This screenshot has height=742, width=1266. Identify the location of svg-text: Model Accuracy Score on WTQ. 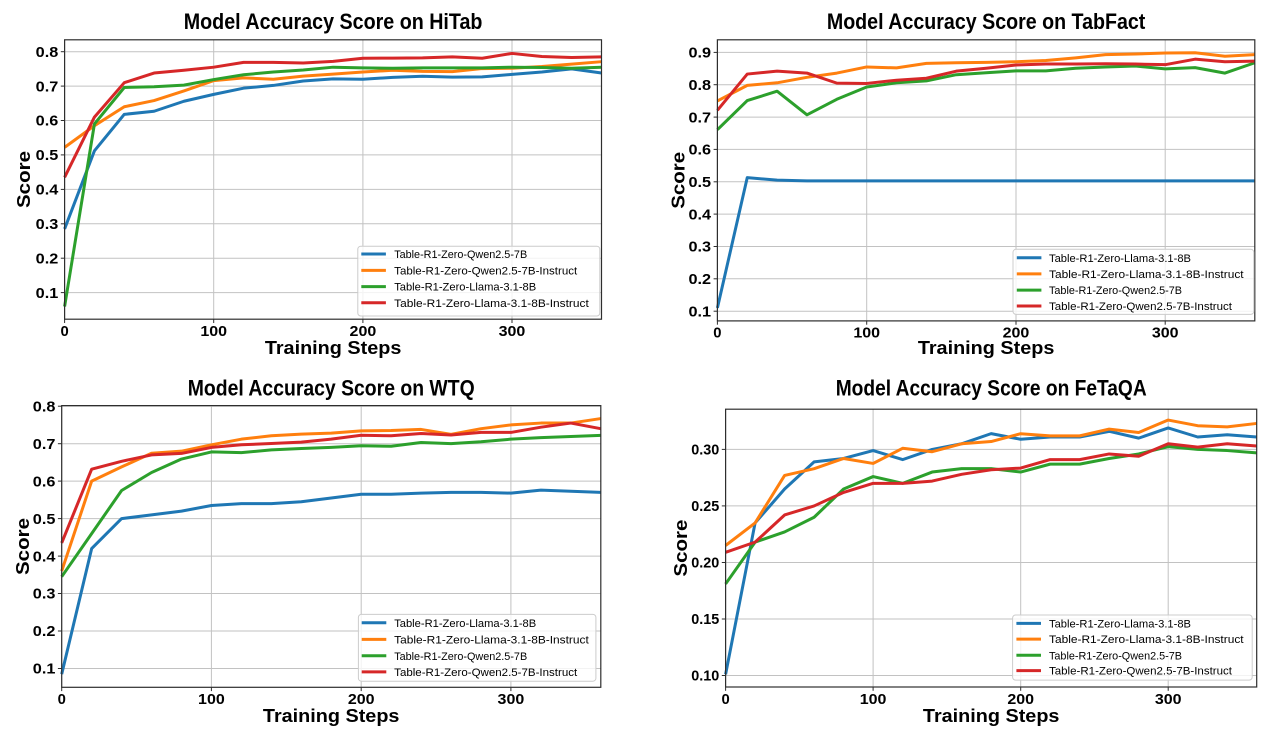
(331, 388).